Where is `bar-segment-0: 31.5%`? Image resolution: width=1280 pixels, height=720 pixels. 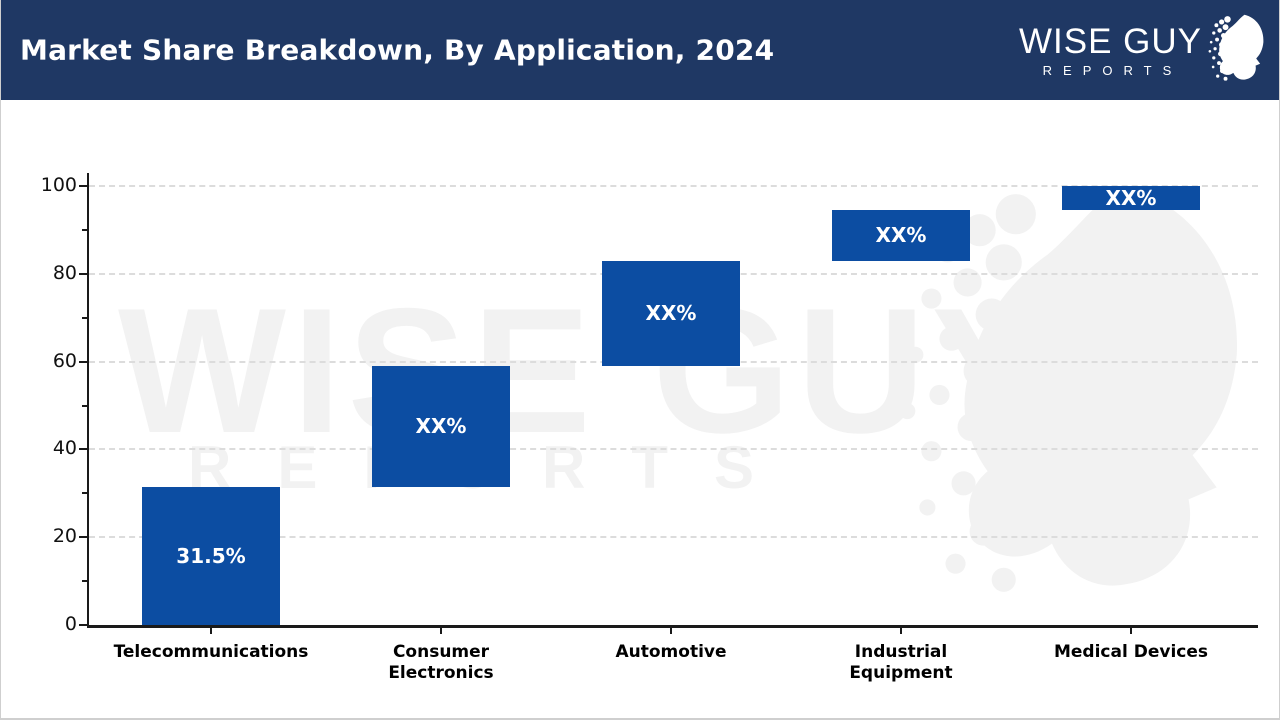 bar-segment-0: 31.5% is located at coordinates (211, 555).